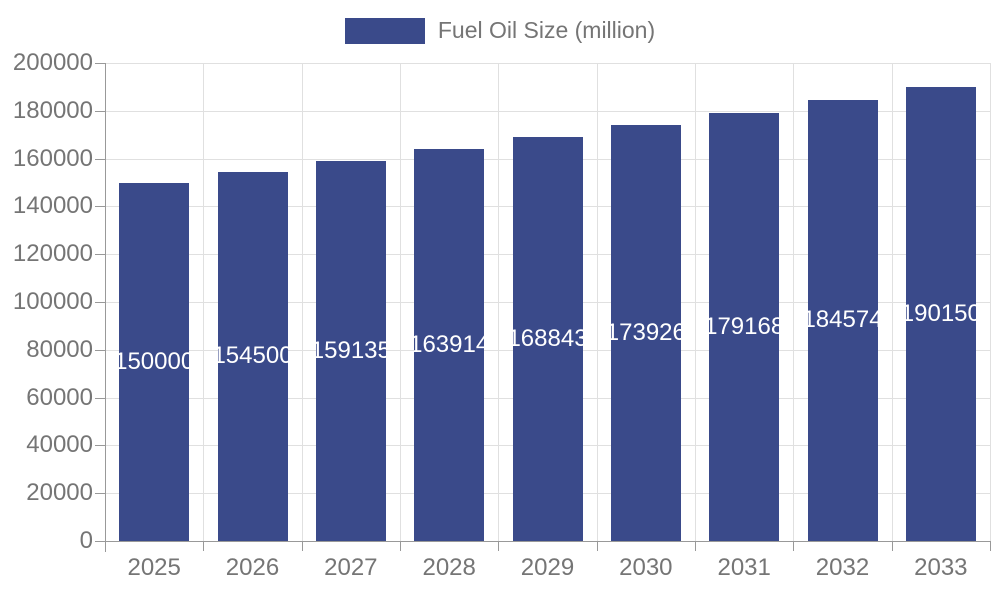 Image resolution: width=1000 pixels, height=600 pixels. I want to click on bar-value-label: 179168, so click(744, 326).